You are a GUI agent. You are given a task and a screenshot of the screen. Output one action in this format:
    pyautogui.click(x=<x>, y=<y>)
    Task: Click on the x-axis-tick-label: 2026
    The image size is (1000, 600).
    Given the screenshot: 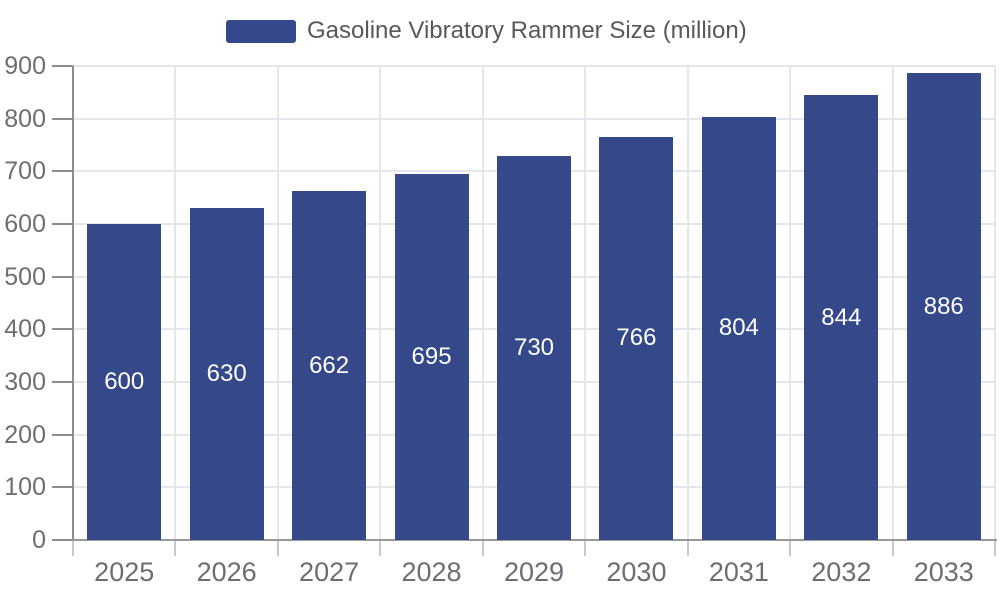 What is the action you would take?
    pyautogui.click(x=226, y=572)
    